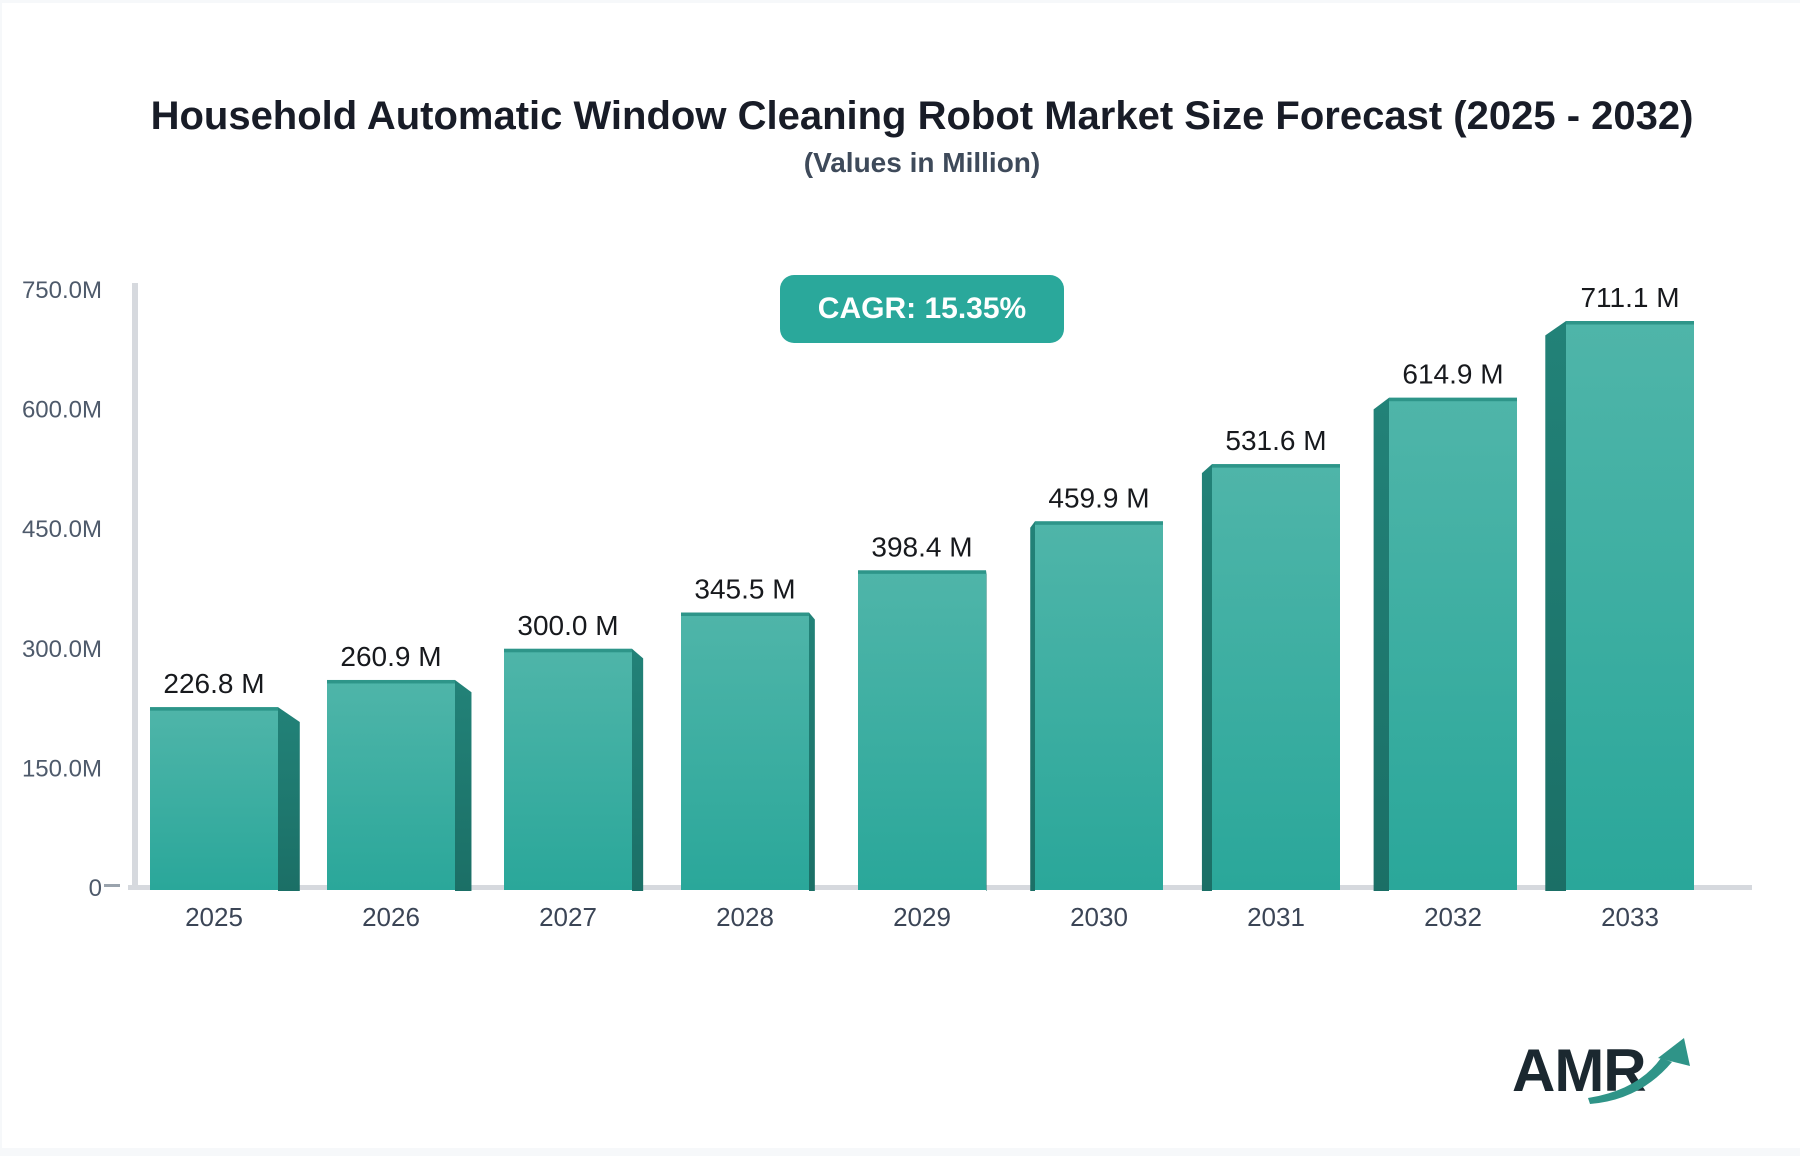 The image size is (1800, 1156). What do you see at coordinates (95, 888) in the screenshot?
I see `y-axis-tick-label: 0` at bounding box center [95, 888].